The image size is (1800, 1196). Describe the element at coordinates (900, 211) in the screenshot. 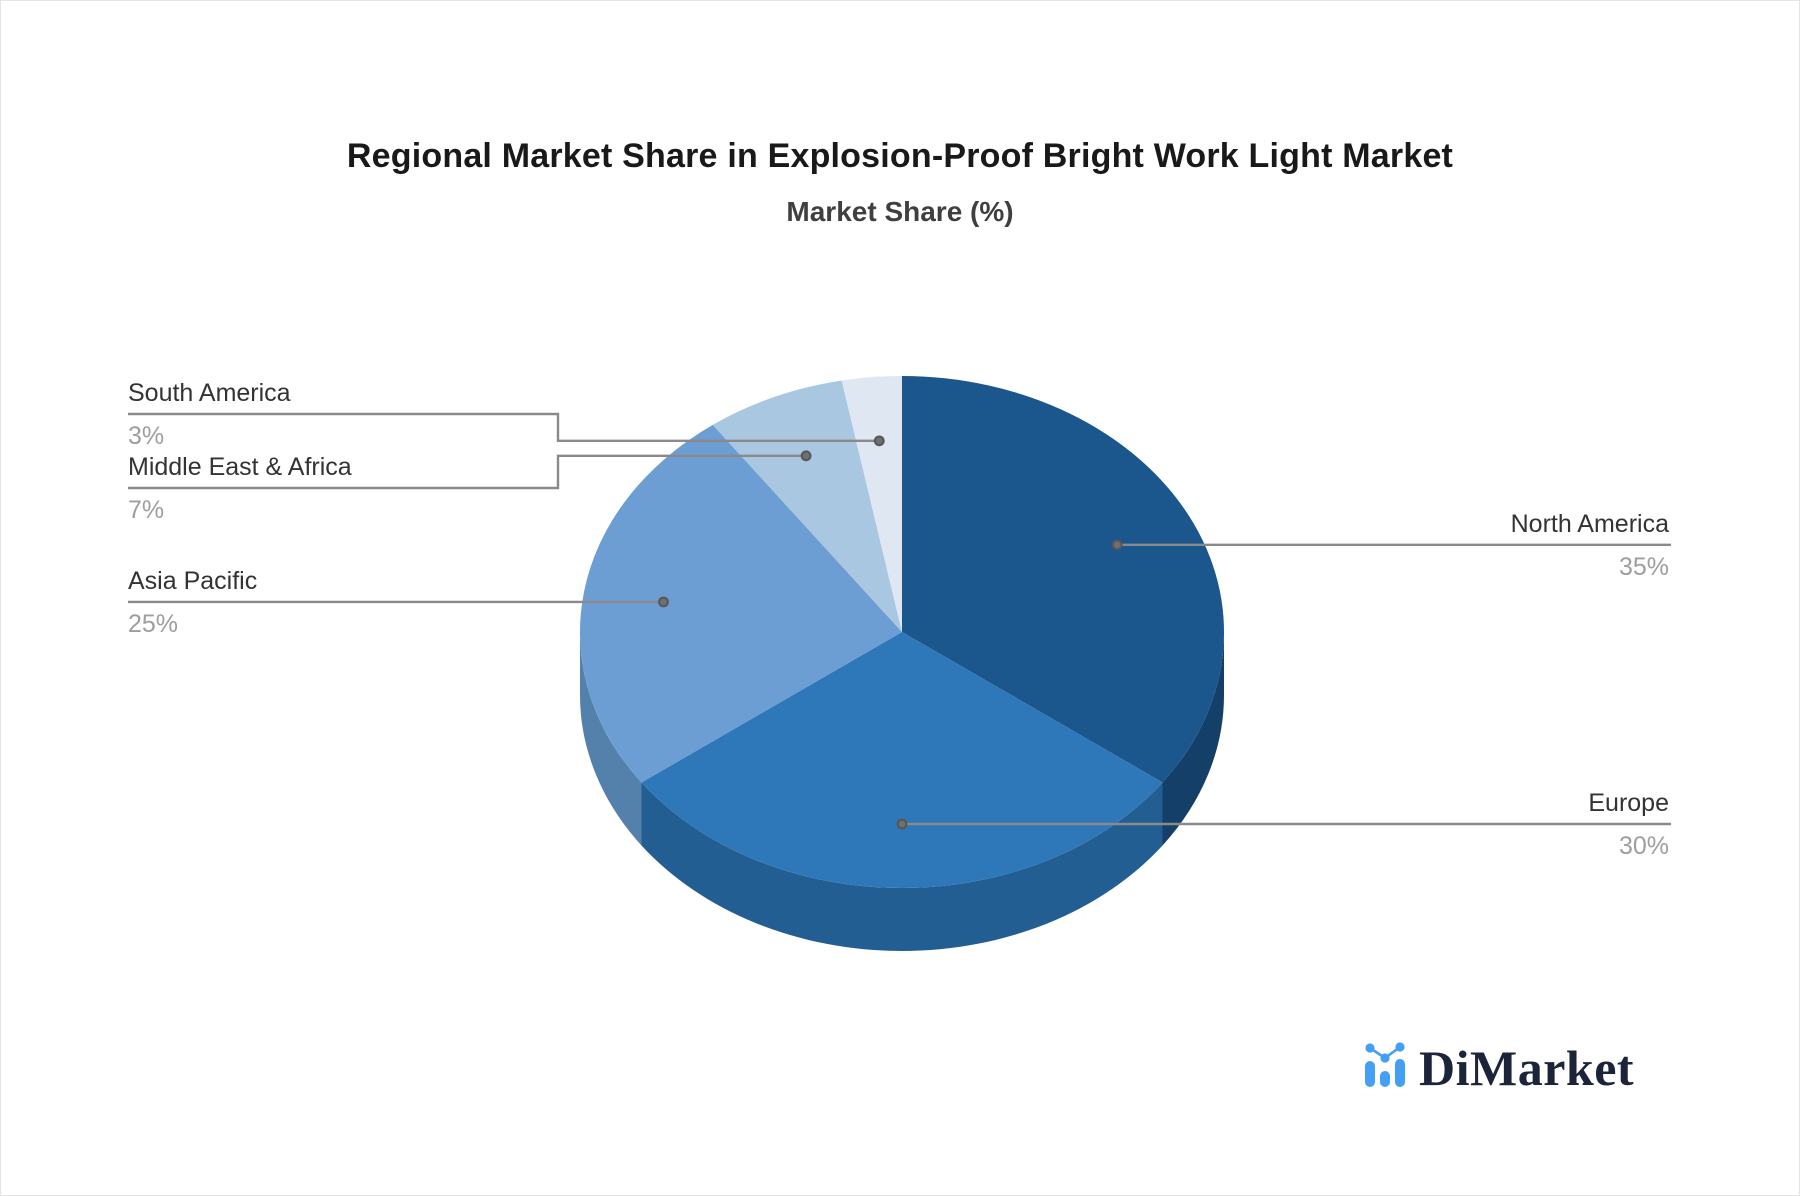

I see `chart-subtitle: Market Share (%)` at that location.